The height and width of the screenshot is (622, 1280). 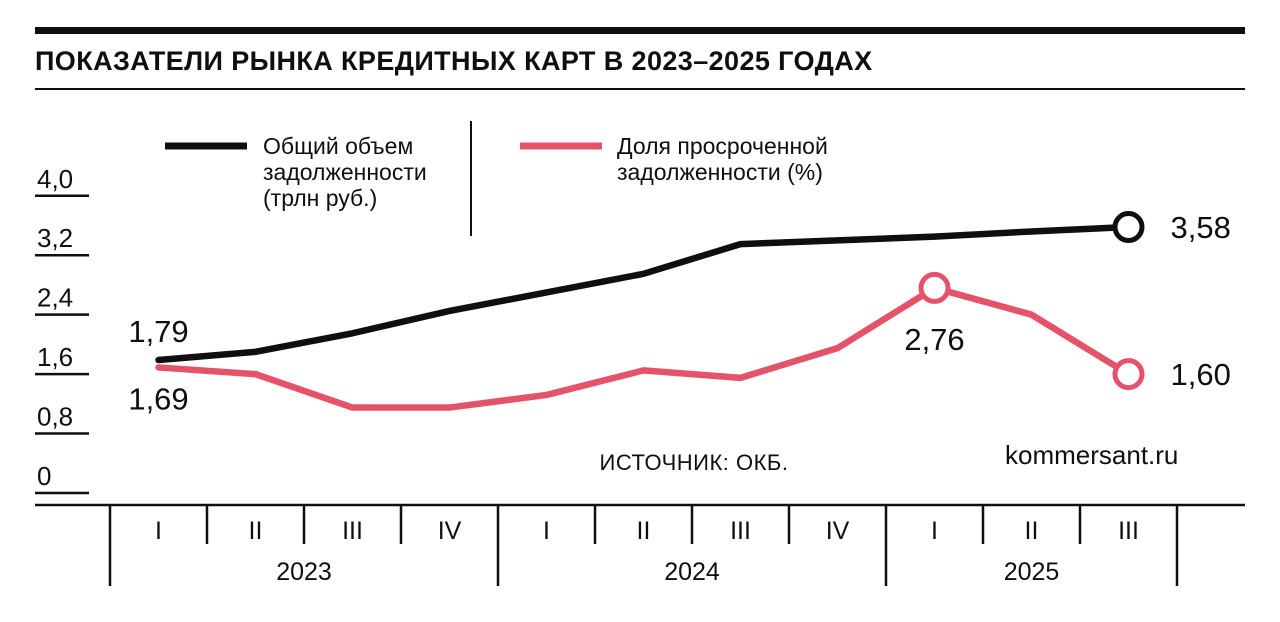 I want to click on legend-label-total-debt: задолженности, so click(x=345, y=172).